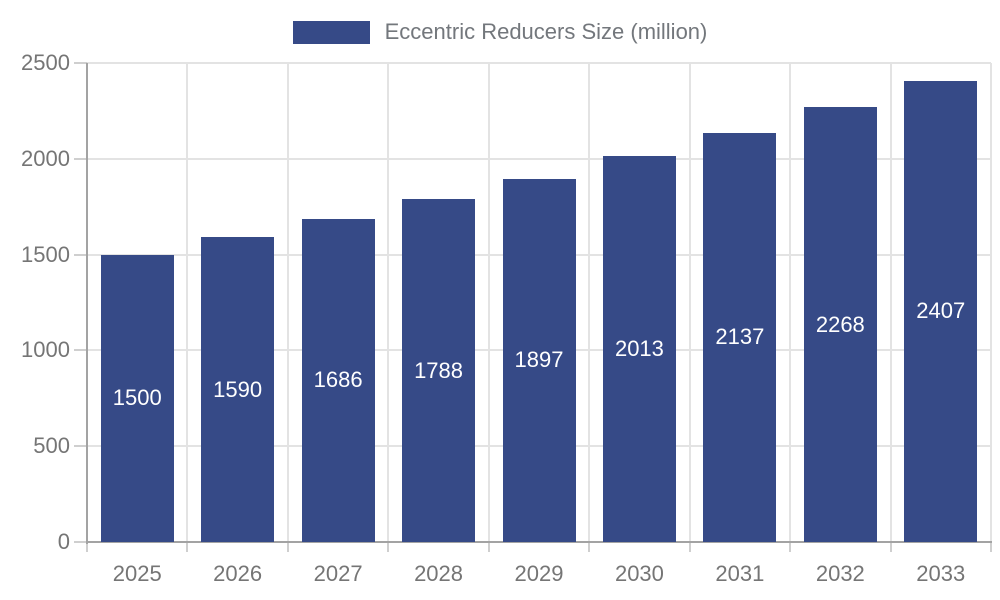 The image size is (1000, 600). I want to click on y-axis-tick-label: 0, so click(63, 541).